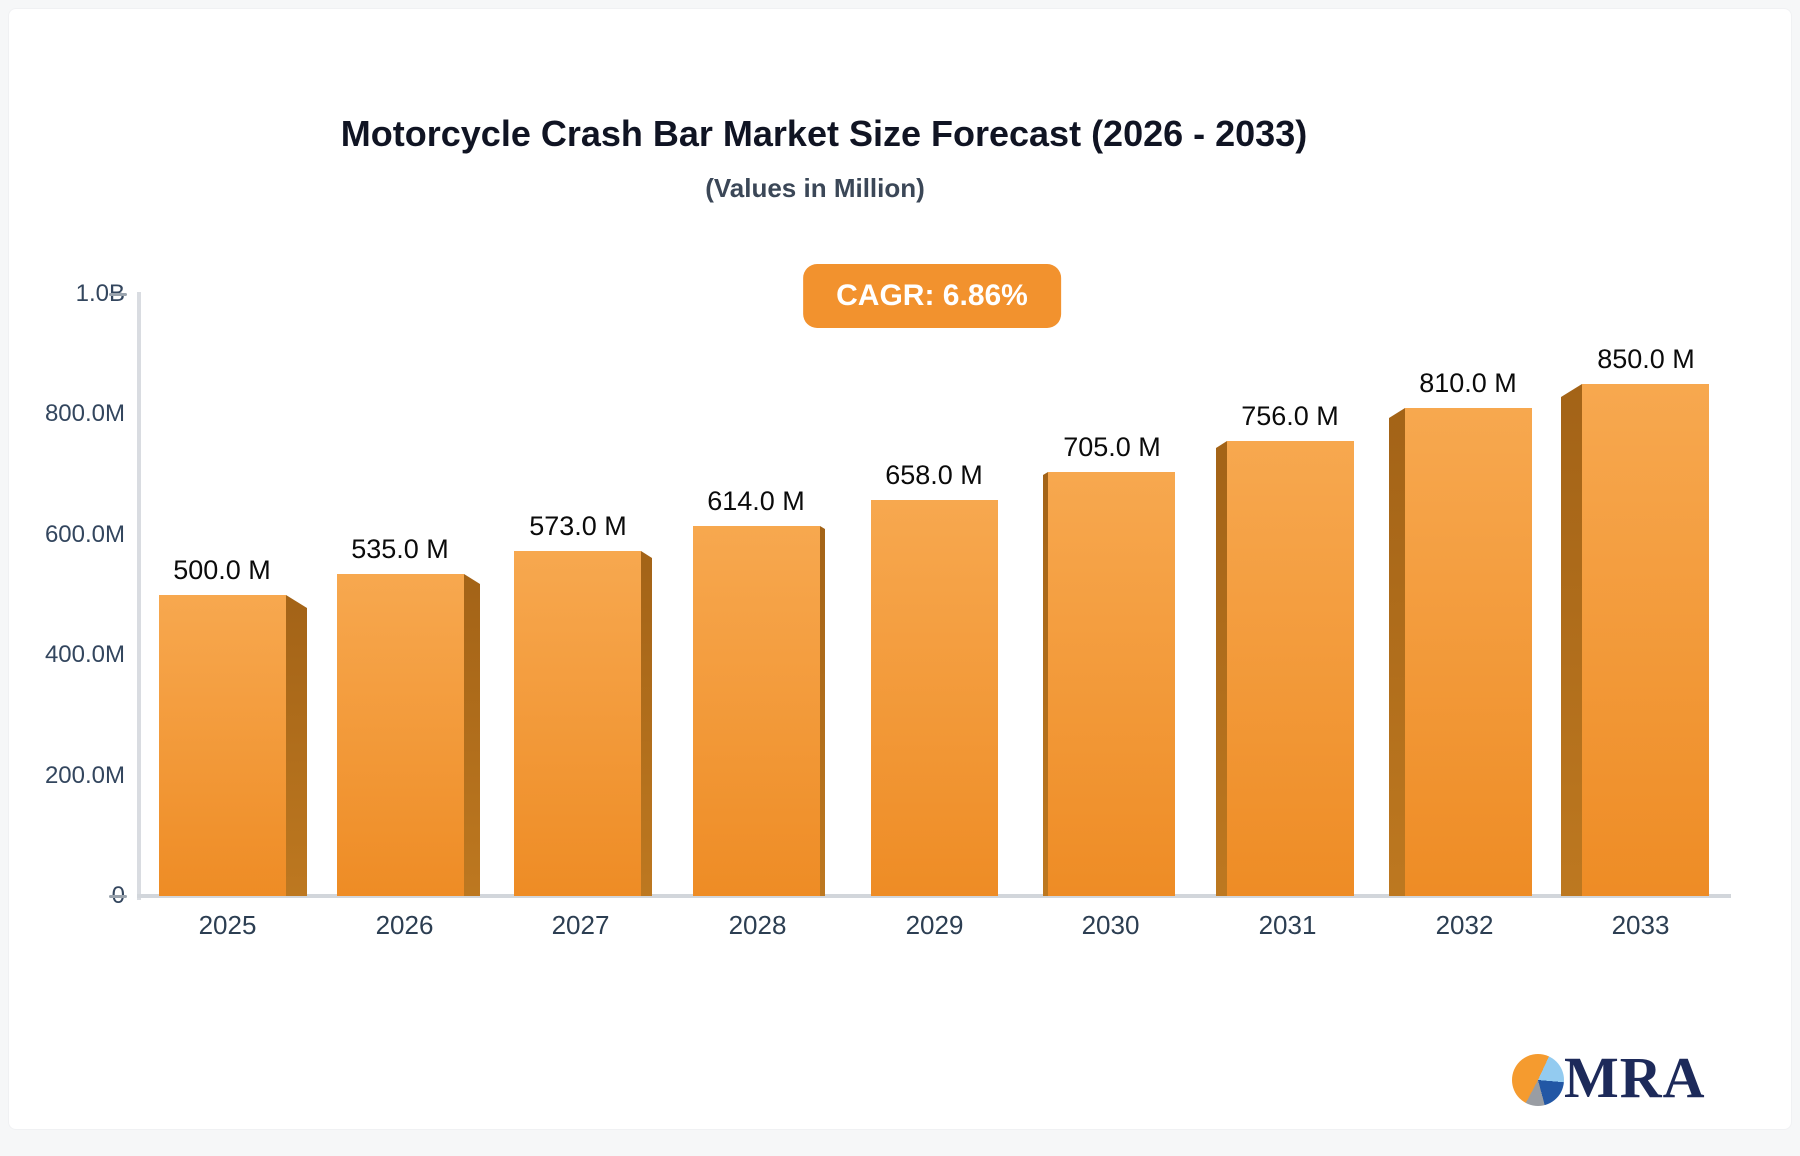 The width and height of the screenshot is (1800, 1156). What do you see at coordinates (404, 925) in the screenshot?
I see `x-tick-label: 2026` at bounding box center [404, 925].